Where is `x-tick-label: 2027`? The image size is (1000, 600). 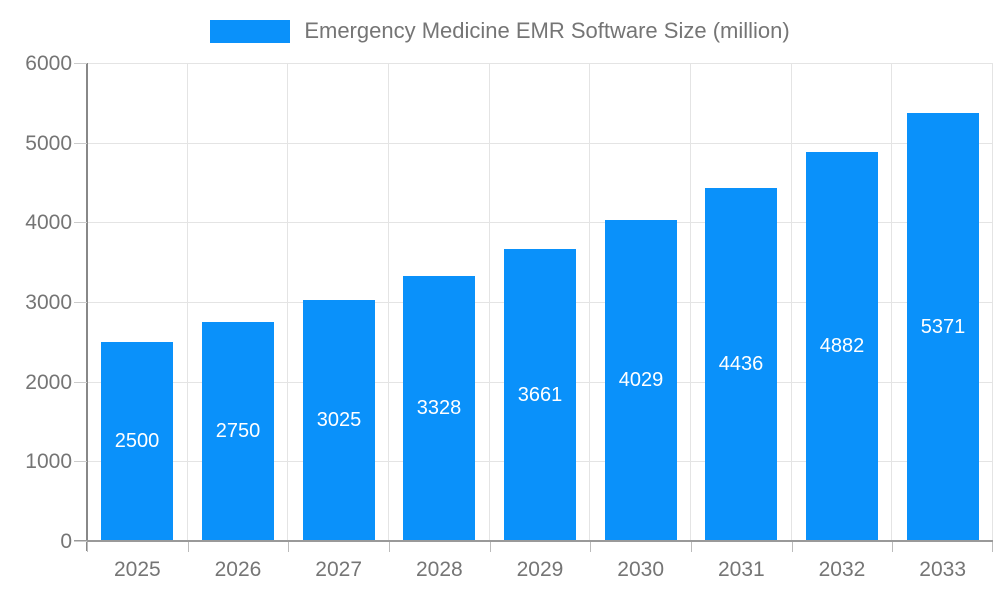 x-tick-label: 2027 is located at coordinates (339, 569).